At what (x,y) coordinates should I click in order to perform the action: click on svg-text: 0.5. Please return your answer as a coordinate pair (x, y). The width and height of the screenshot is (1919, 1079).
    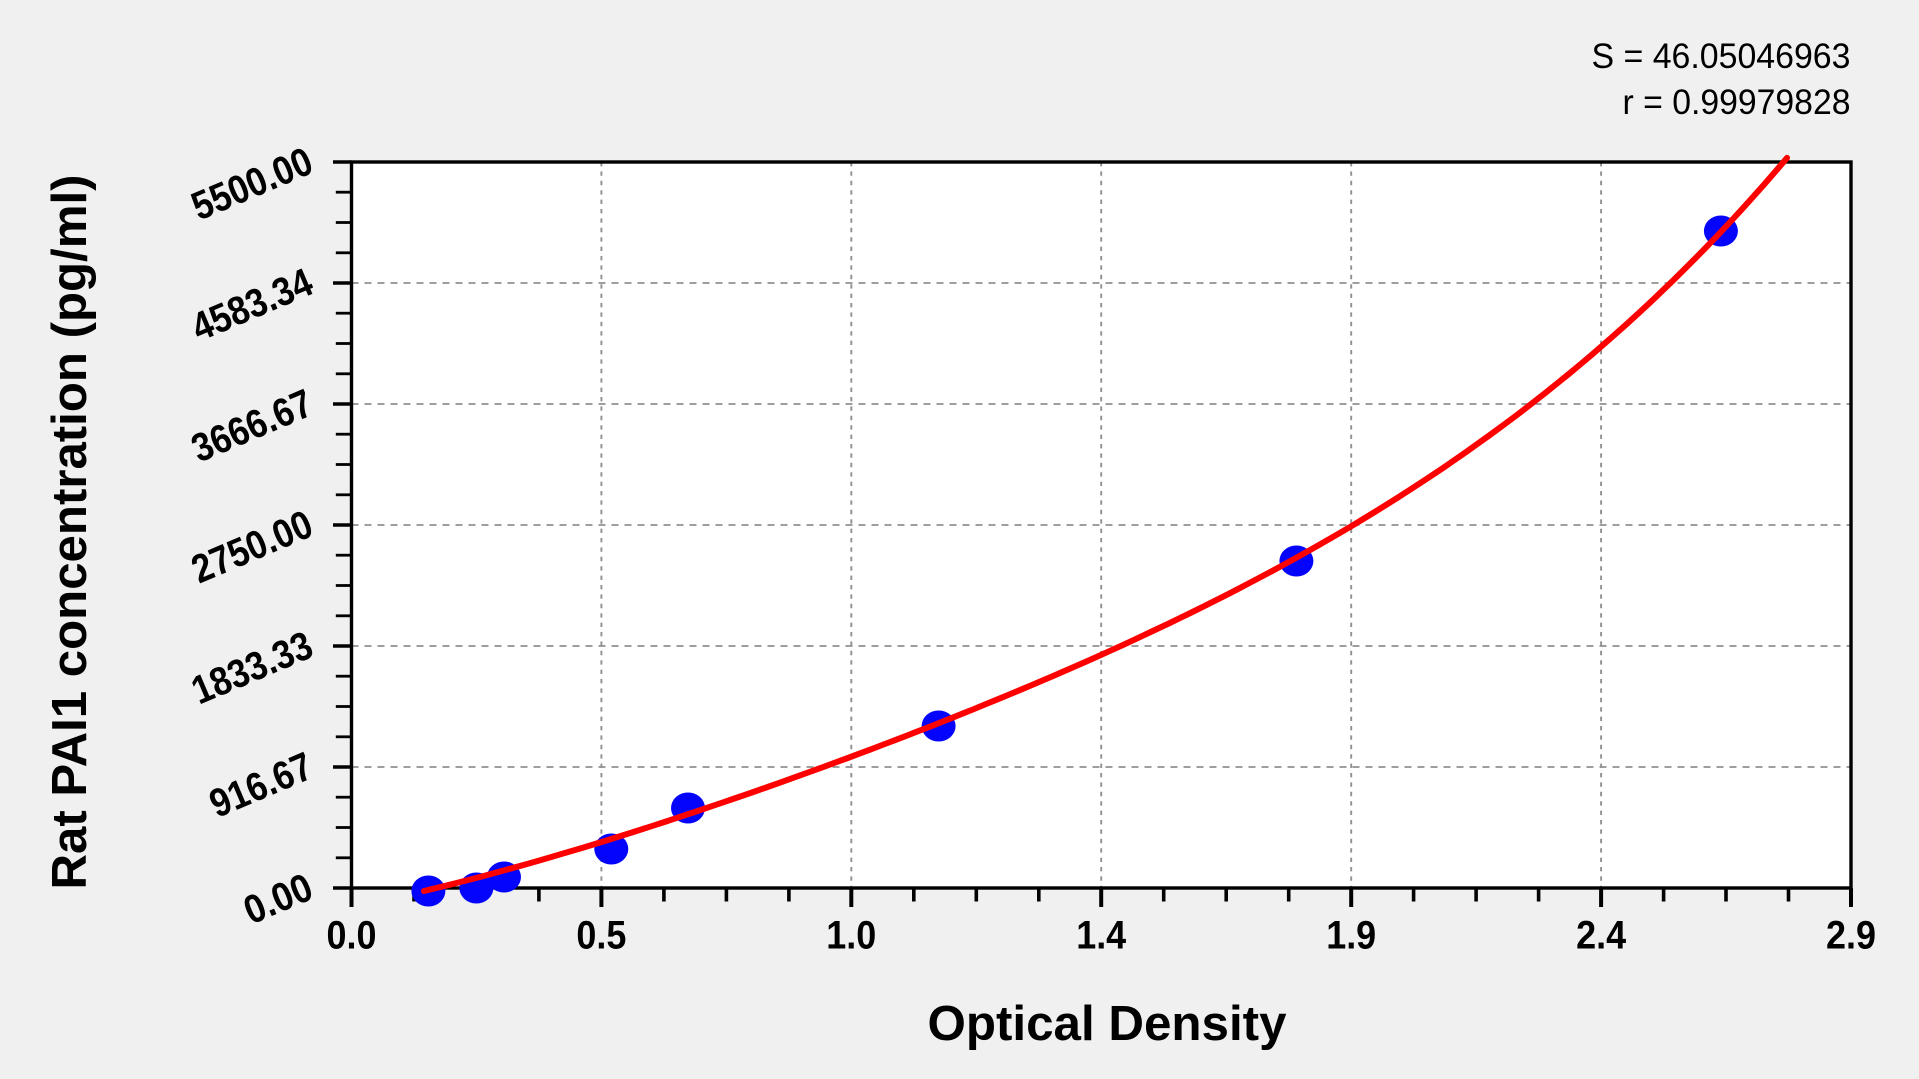
    Looking at the image, I should click on (601, 936).